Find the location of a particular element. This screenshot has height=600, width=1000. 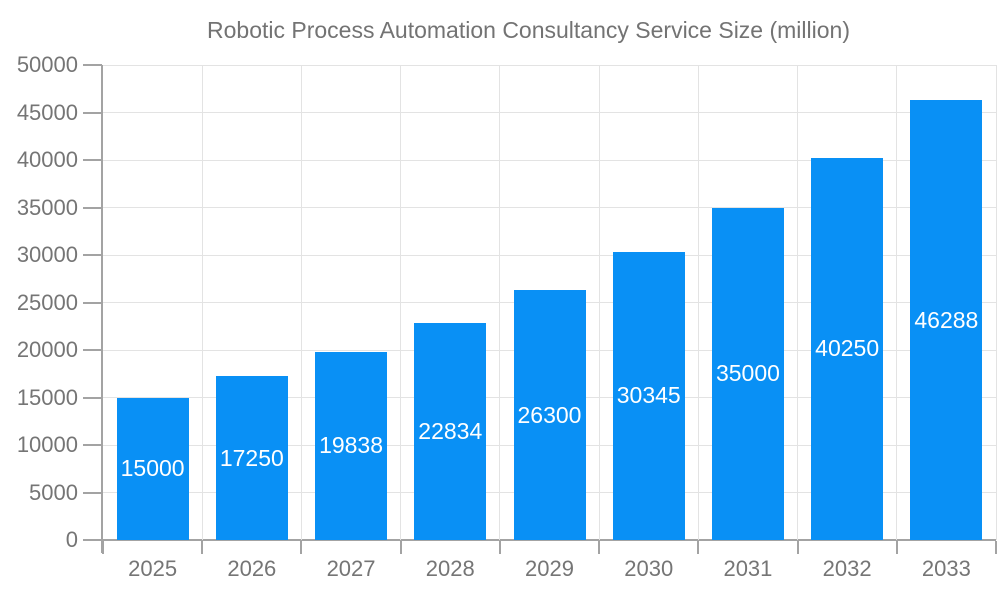

x-axis-line is located at coordinates (549, 540).